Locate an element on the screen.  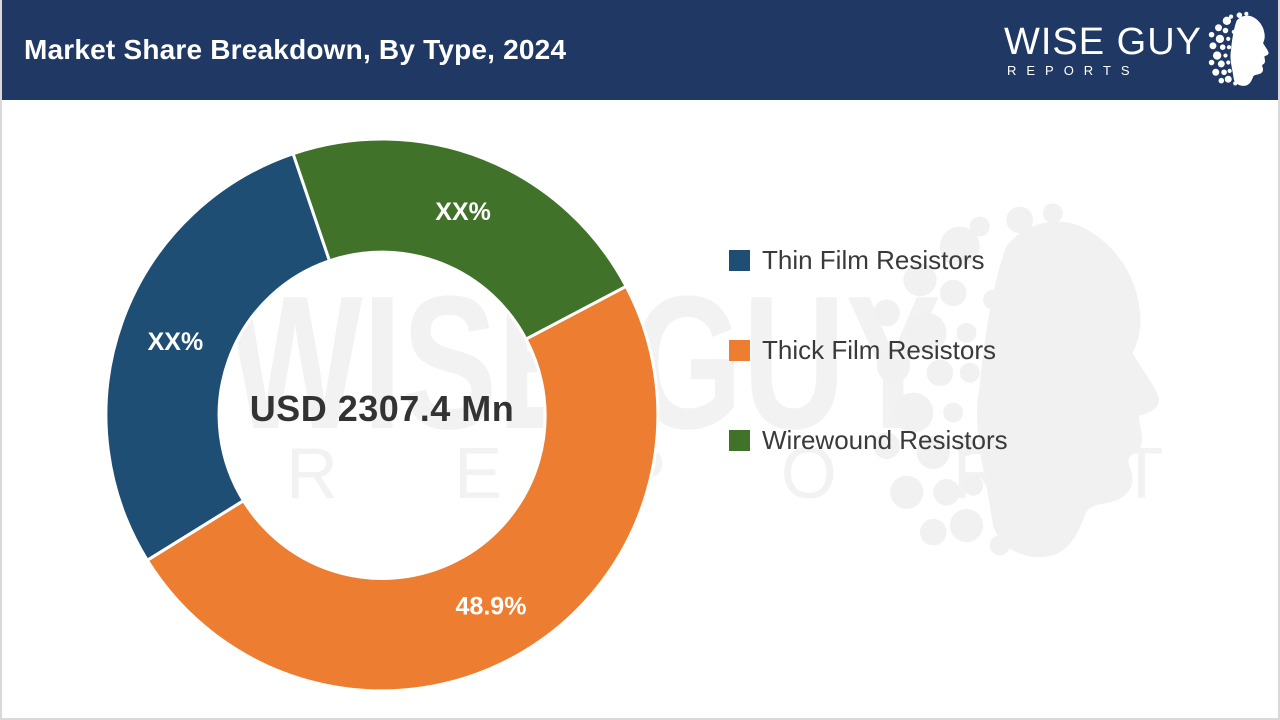
brand-subtitle: REPORTS is located at coordinates (1073, 70).